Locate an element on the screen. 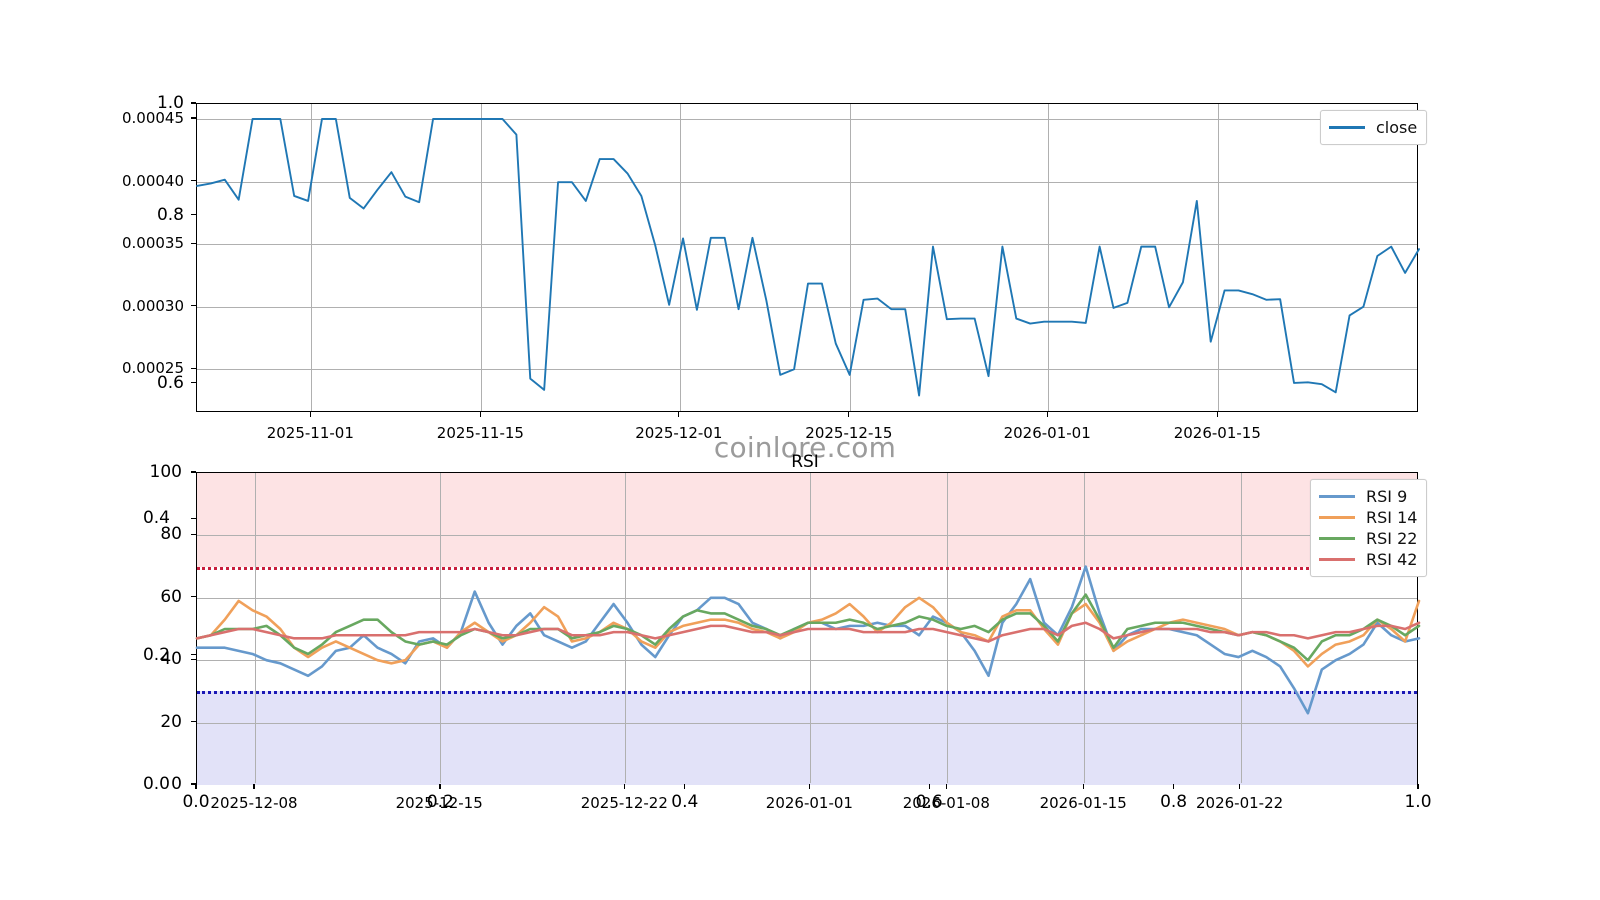  rsi-threshold-oversold is located at coordinates (807, 693).